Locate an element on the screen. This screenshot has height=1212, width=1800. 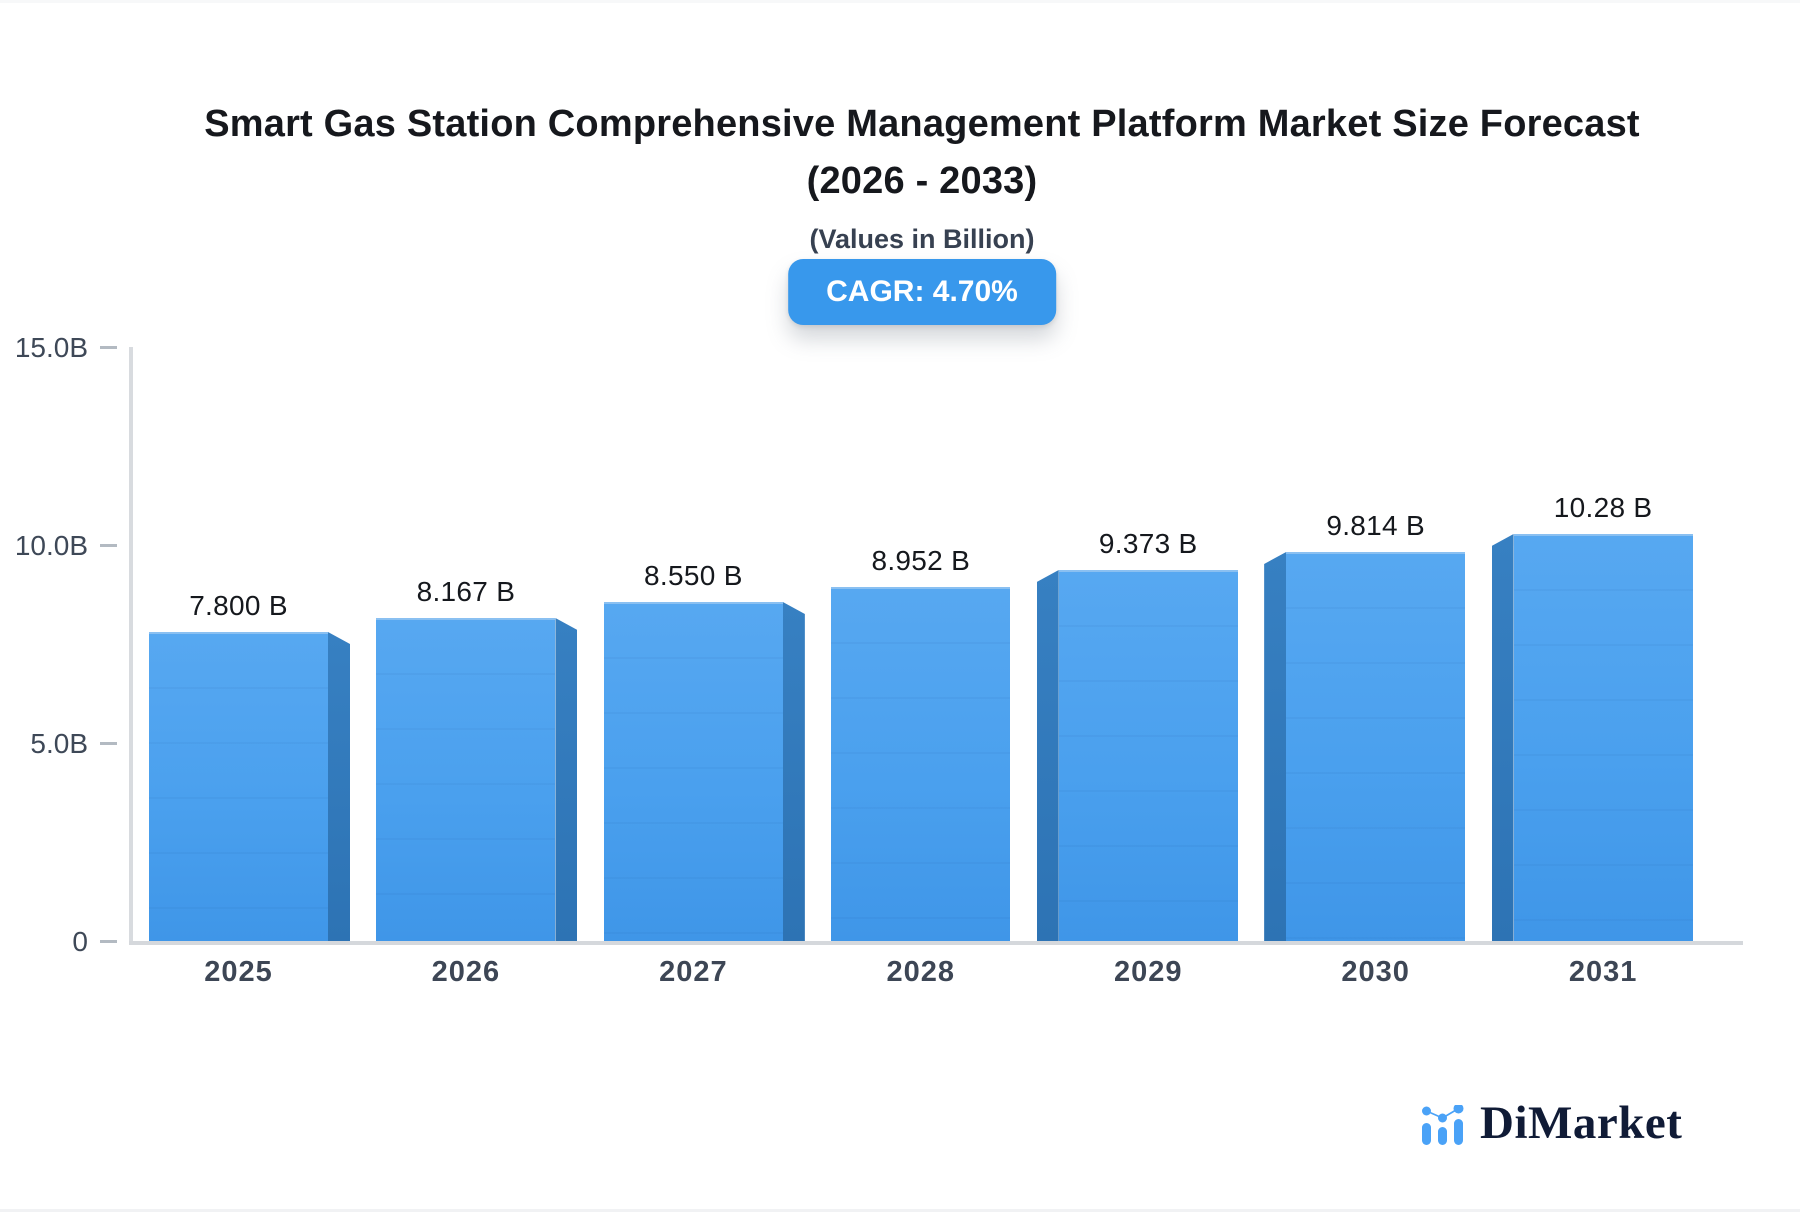
y-tick-label-15.0B: 15.0B is located at coordinates (51, 347).